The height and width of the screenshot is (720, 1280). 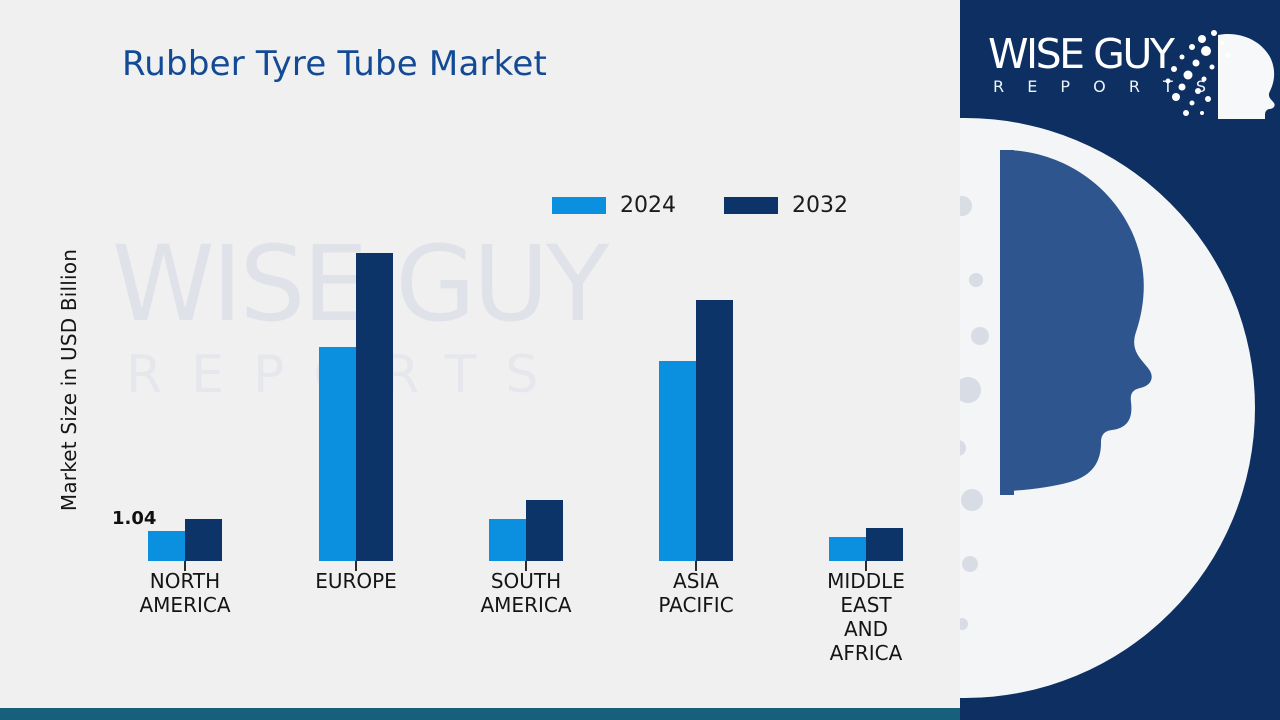 What do you see at coordinates (1081, 54) in the screenshot?
I see `logo-wordmark: WISE GUY` at bounding box center [1081, 54].